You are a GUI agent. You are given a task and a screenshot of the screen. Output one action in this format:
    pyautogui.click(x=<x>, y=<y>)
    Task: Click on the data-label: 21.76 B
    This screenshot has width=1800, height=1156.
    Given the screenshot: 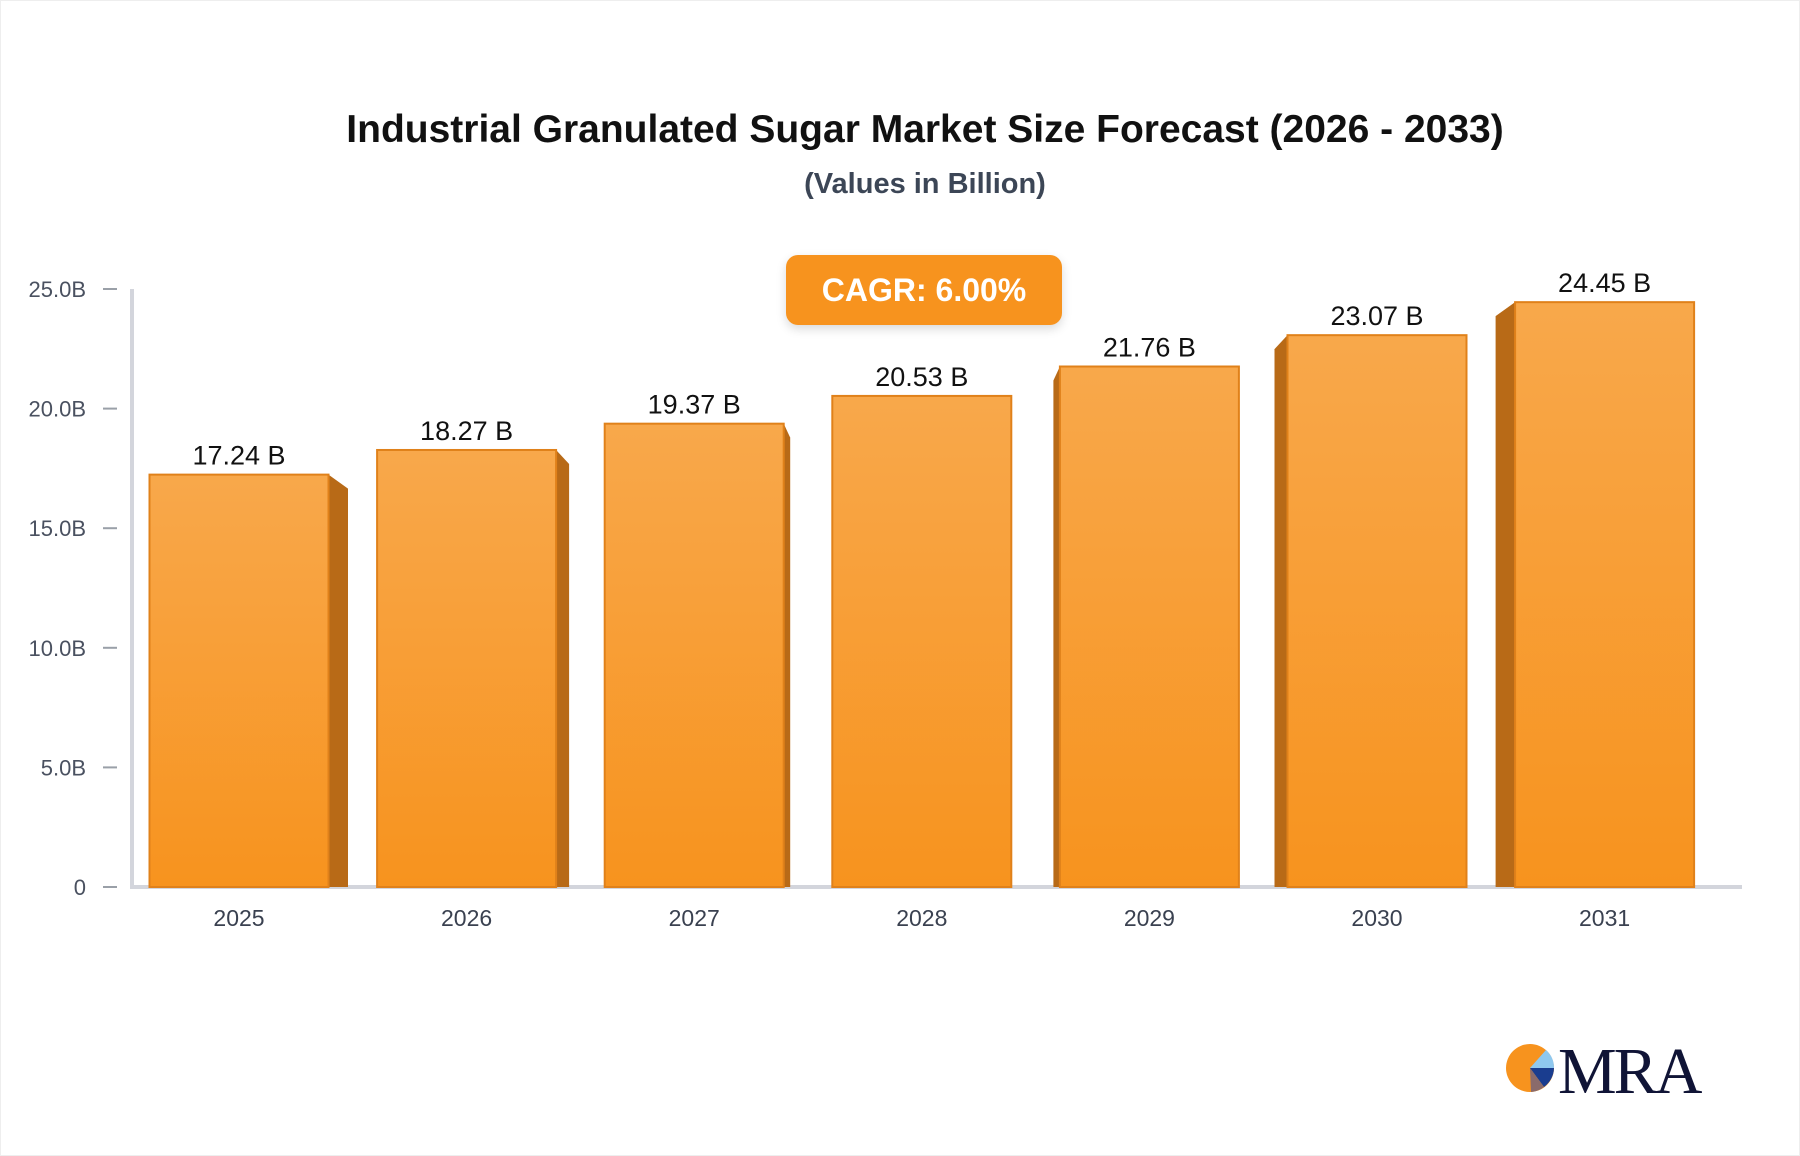 What is the action you would take?
    pyautogui.click(x=1149, y=348)
    